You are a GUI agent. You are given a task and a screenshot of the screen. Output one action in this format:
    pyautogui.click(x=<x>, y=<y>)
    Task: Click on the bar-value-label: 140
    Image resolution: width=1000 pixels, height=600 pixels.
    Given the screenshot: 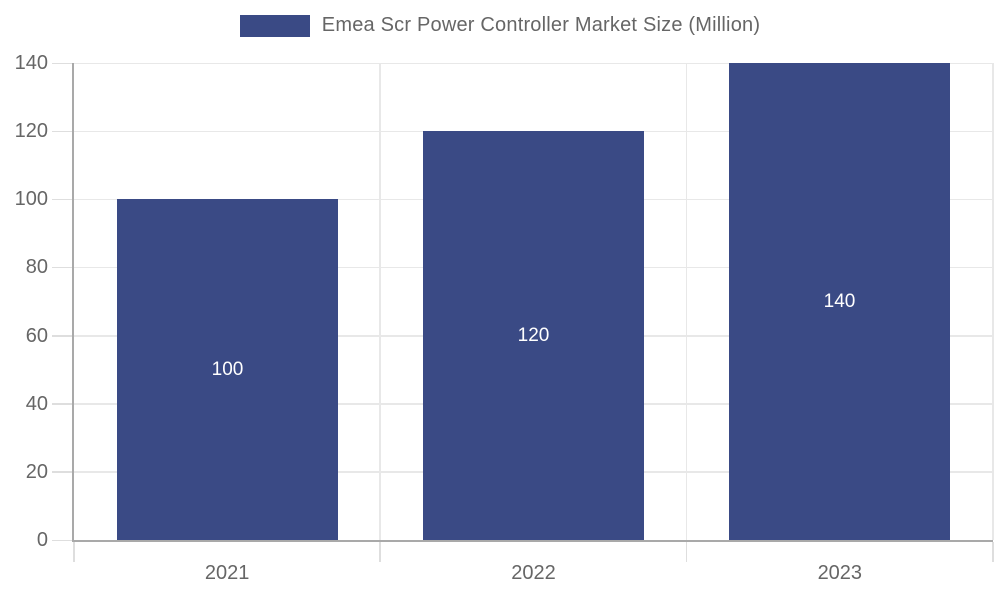 What is the action you would take?
    pyautogui.click(x=839, y=301)
    